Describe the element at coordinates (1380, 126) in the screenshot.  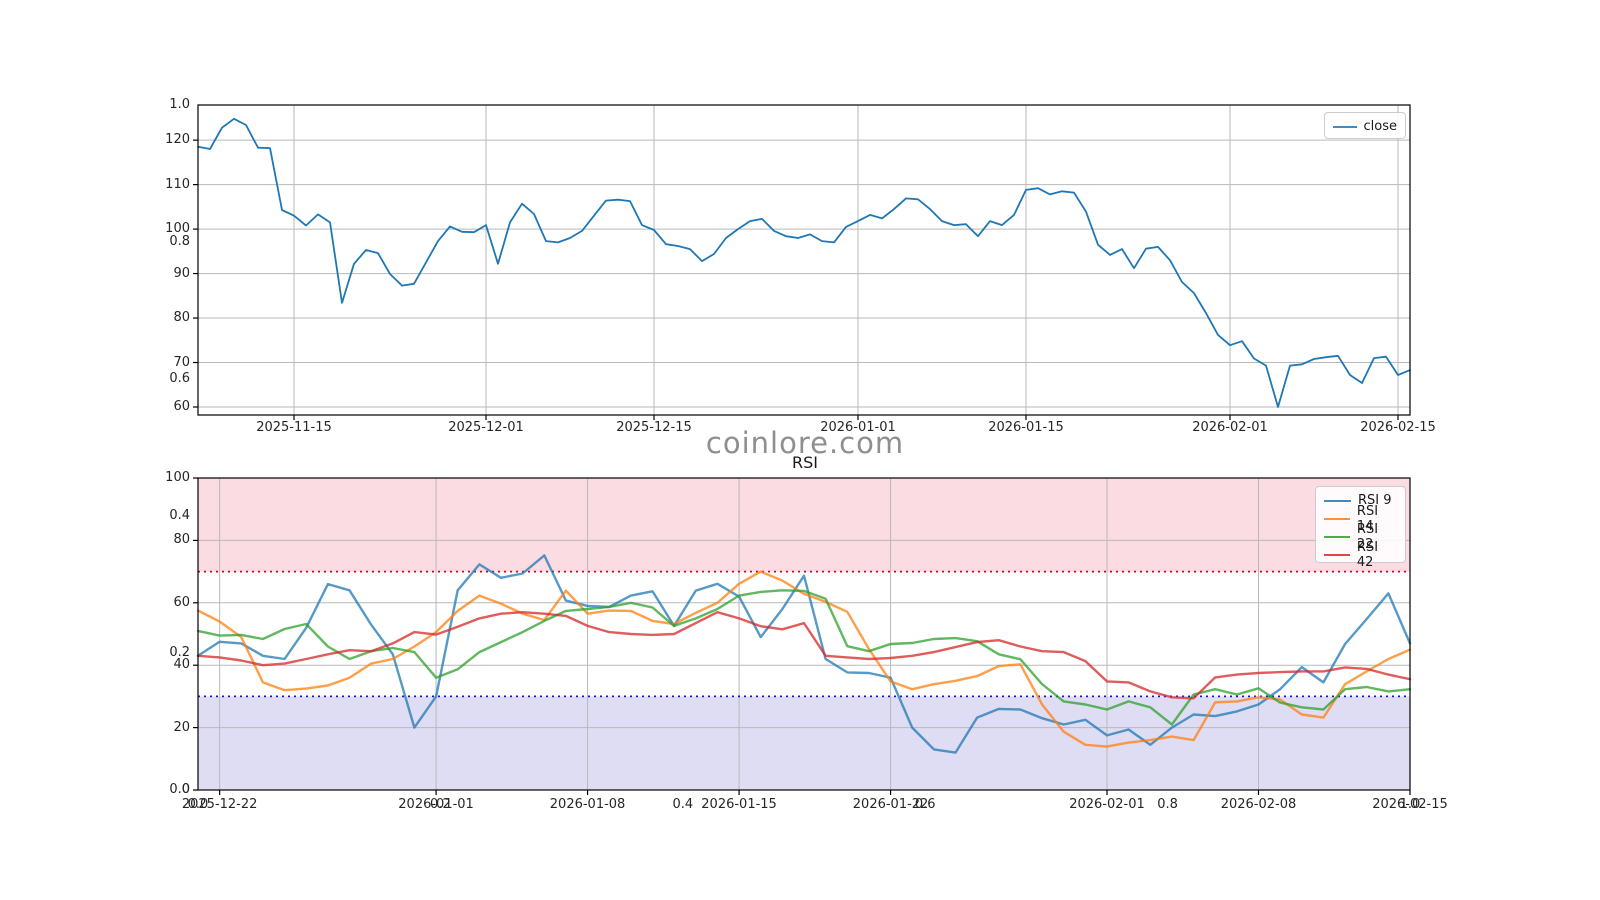
I see `legend-label-close: close` at that location.